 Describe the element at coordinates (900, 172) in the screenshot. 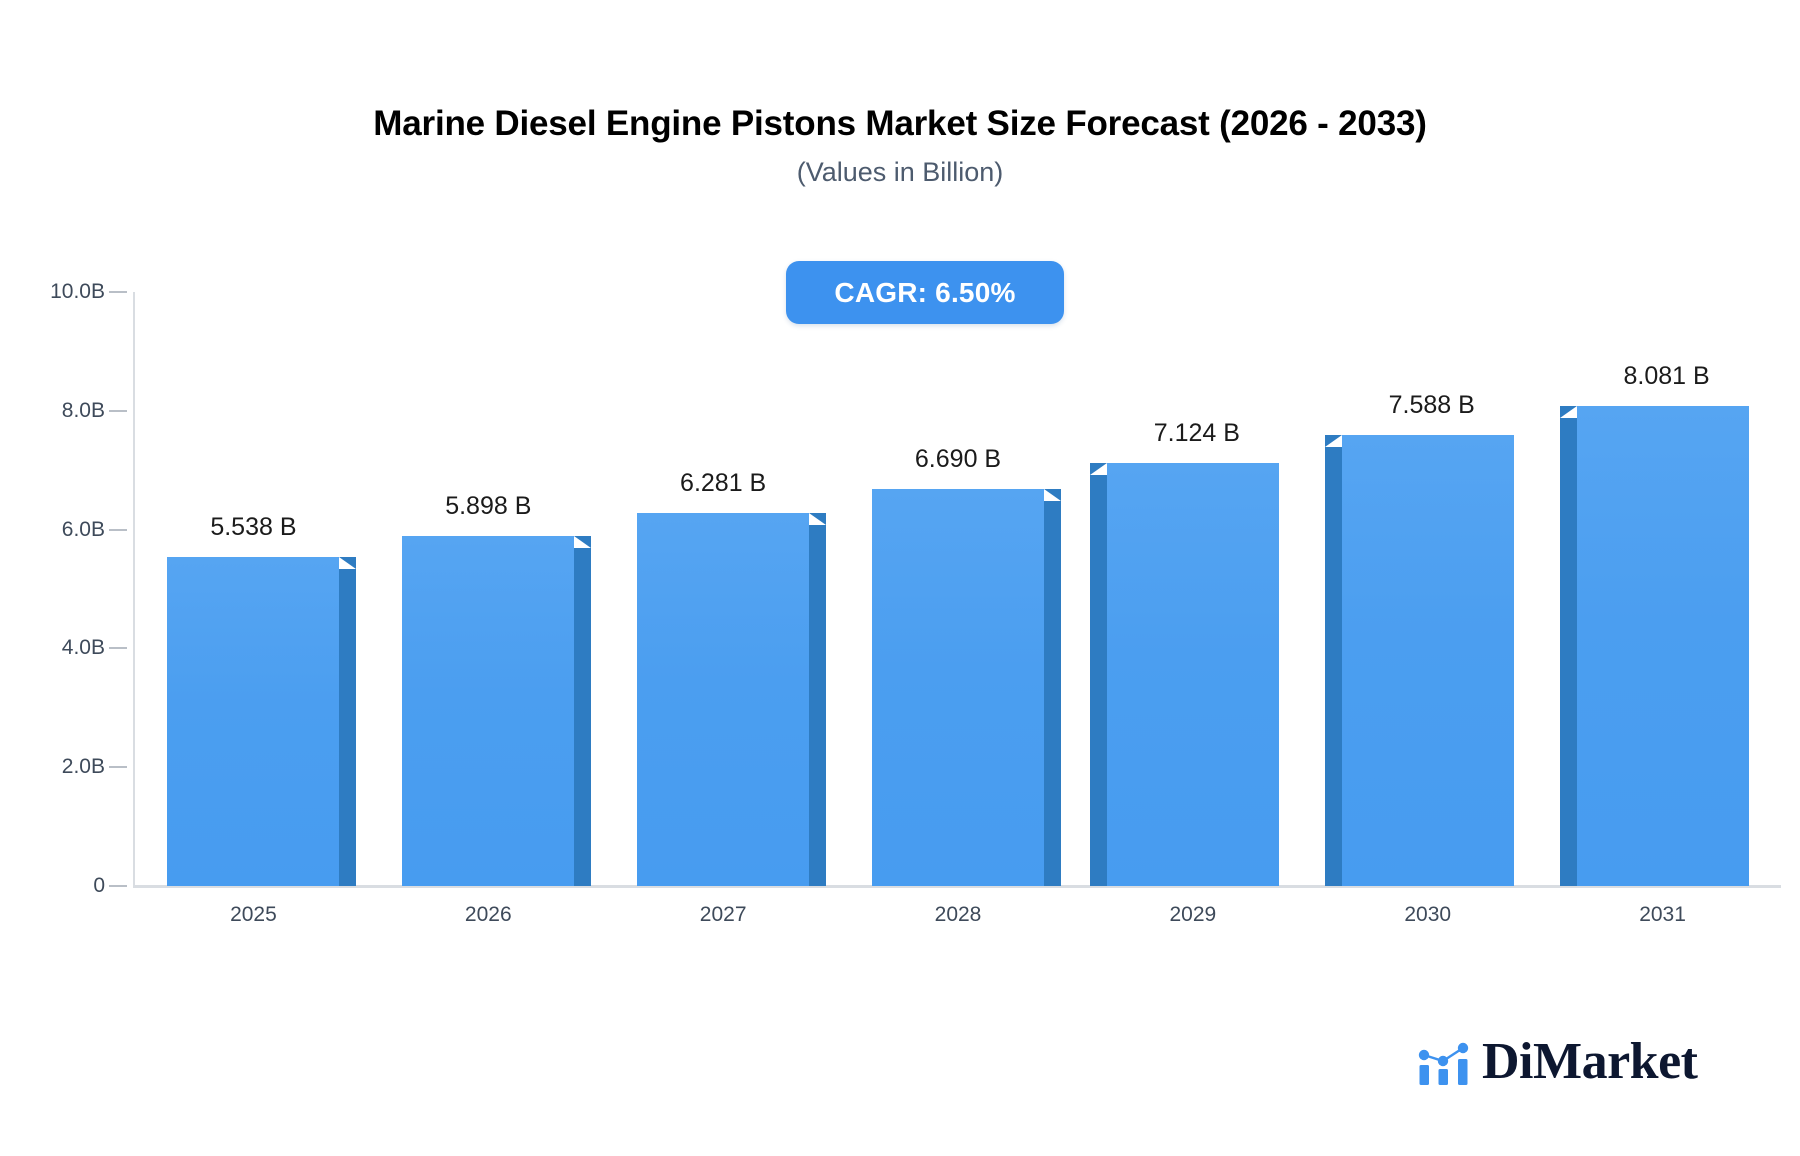

I see `chart-subtitle: (Values in Billion)` at that location.